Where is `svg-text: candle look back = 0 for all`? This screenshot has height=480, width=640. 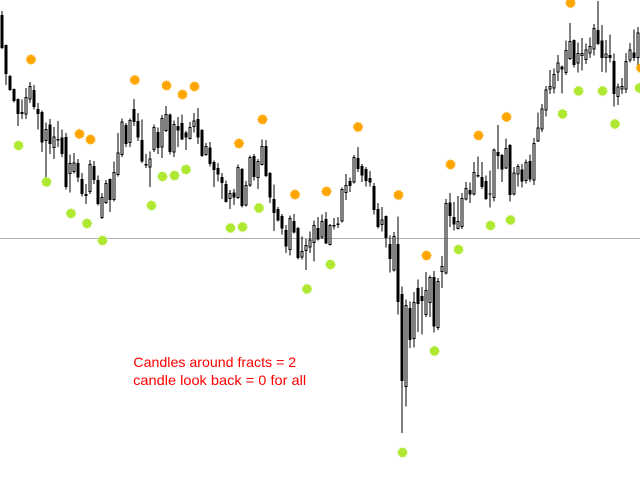 svg-text: candle look back = 0 for all is located at coordinates (219, 380).